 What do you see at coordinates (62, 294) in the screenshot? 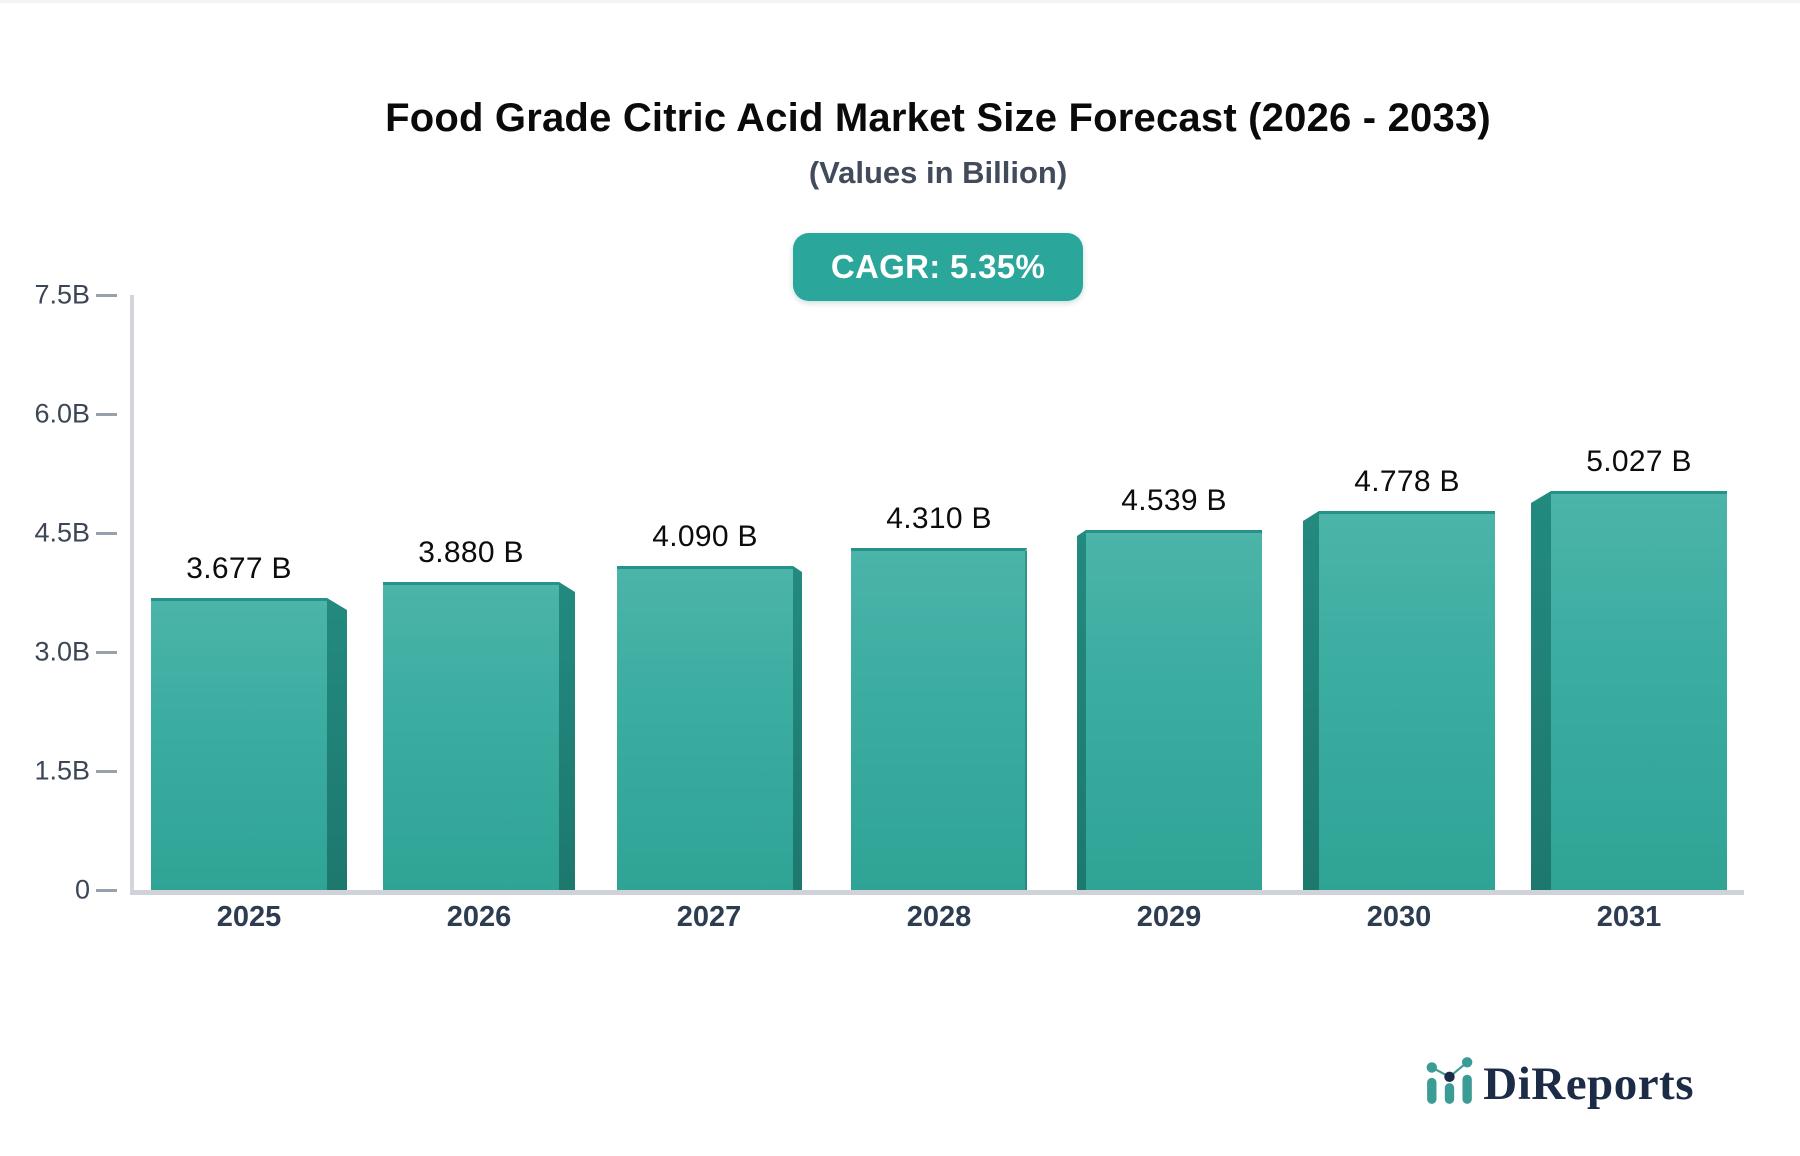
I see `y-axis-label: 7.5B` at bounding box center [62, 294].